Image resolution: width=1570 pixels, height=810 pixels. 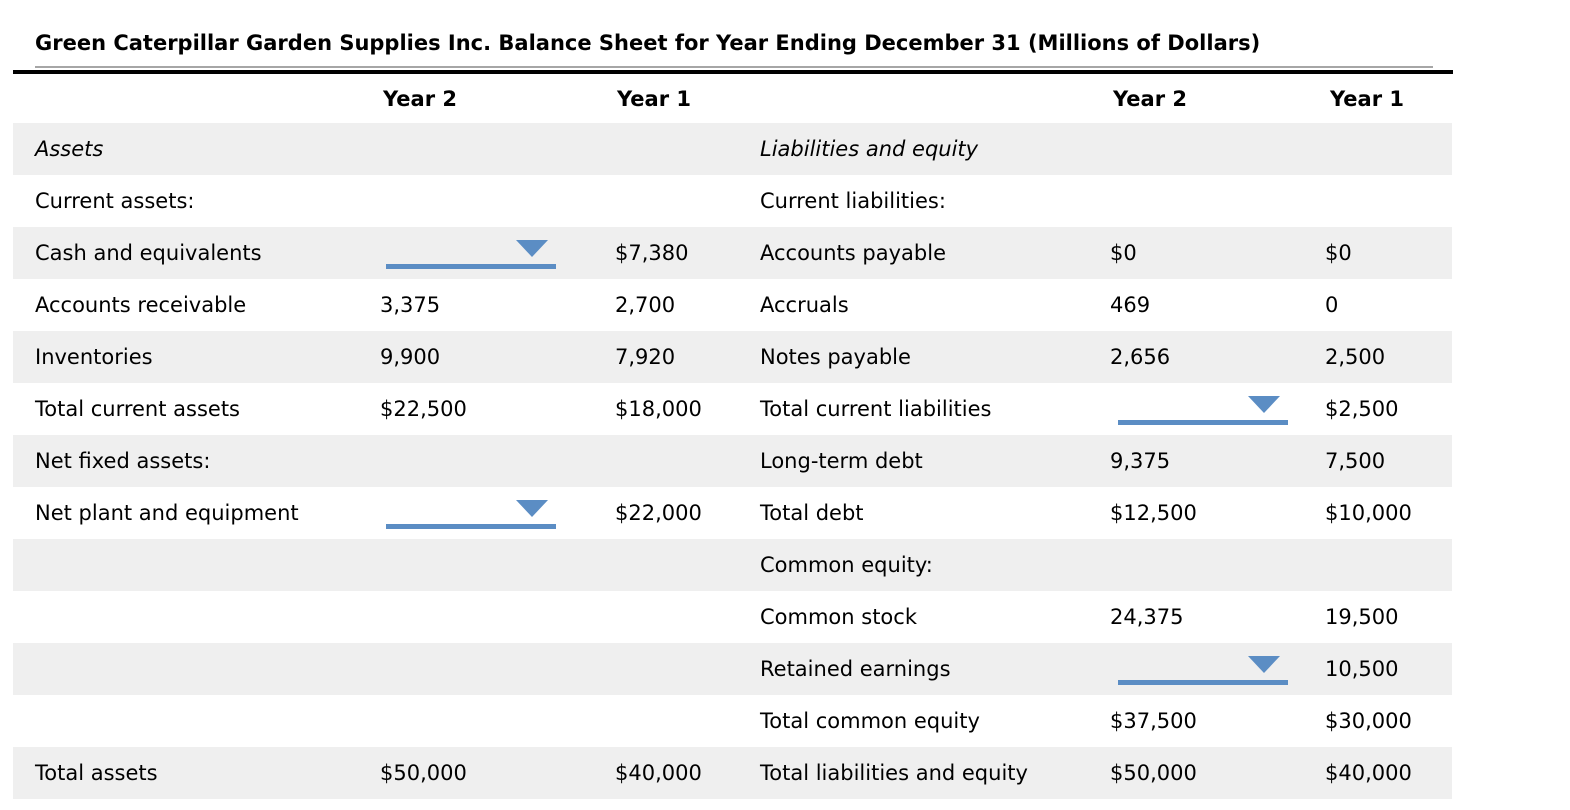 I want to click on table-row: Total common equity $37,500 $30,000, so click(x=732, y=721).